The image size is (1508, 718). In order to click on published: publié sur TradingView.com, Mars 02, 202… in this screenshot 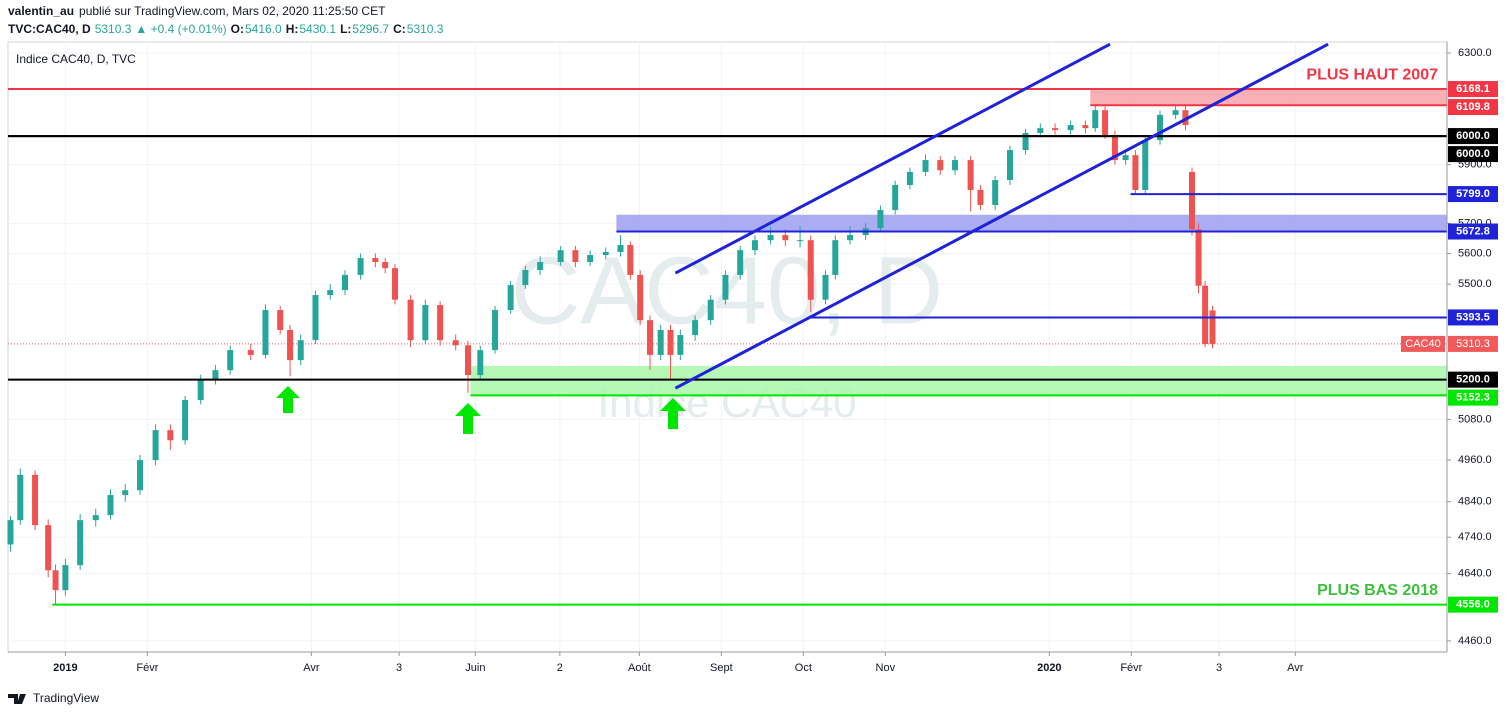, I will do `click(232, 11)`.